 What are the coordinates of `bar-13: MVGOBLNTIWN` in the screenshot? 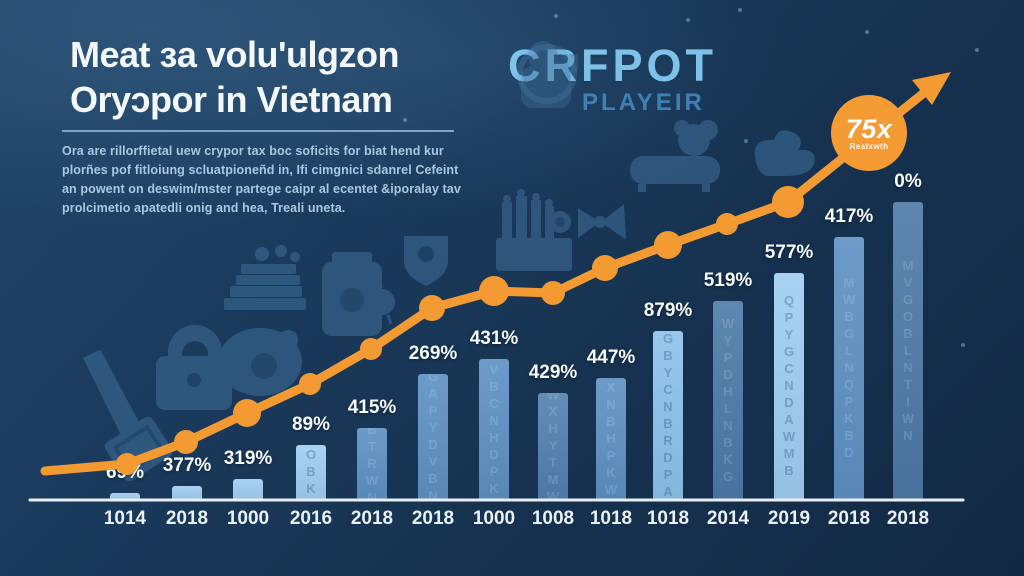 It's located at (908, 351).